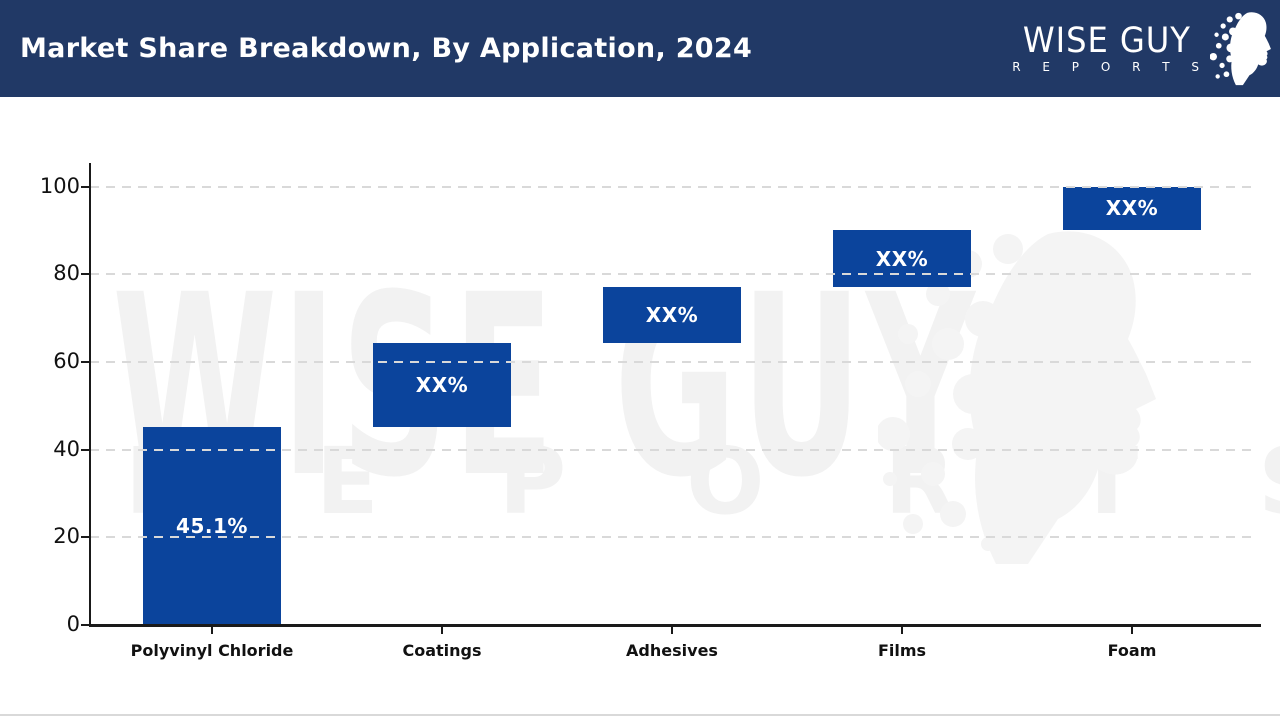 Image resolution: width=1280 pixels, height=720 pixels. I want to click on y-tick-label: 20, so click(66, 536).